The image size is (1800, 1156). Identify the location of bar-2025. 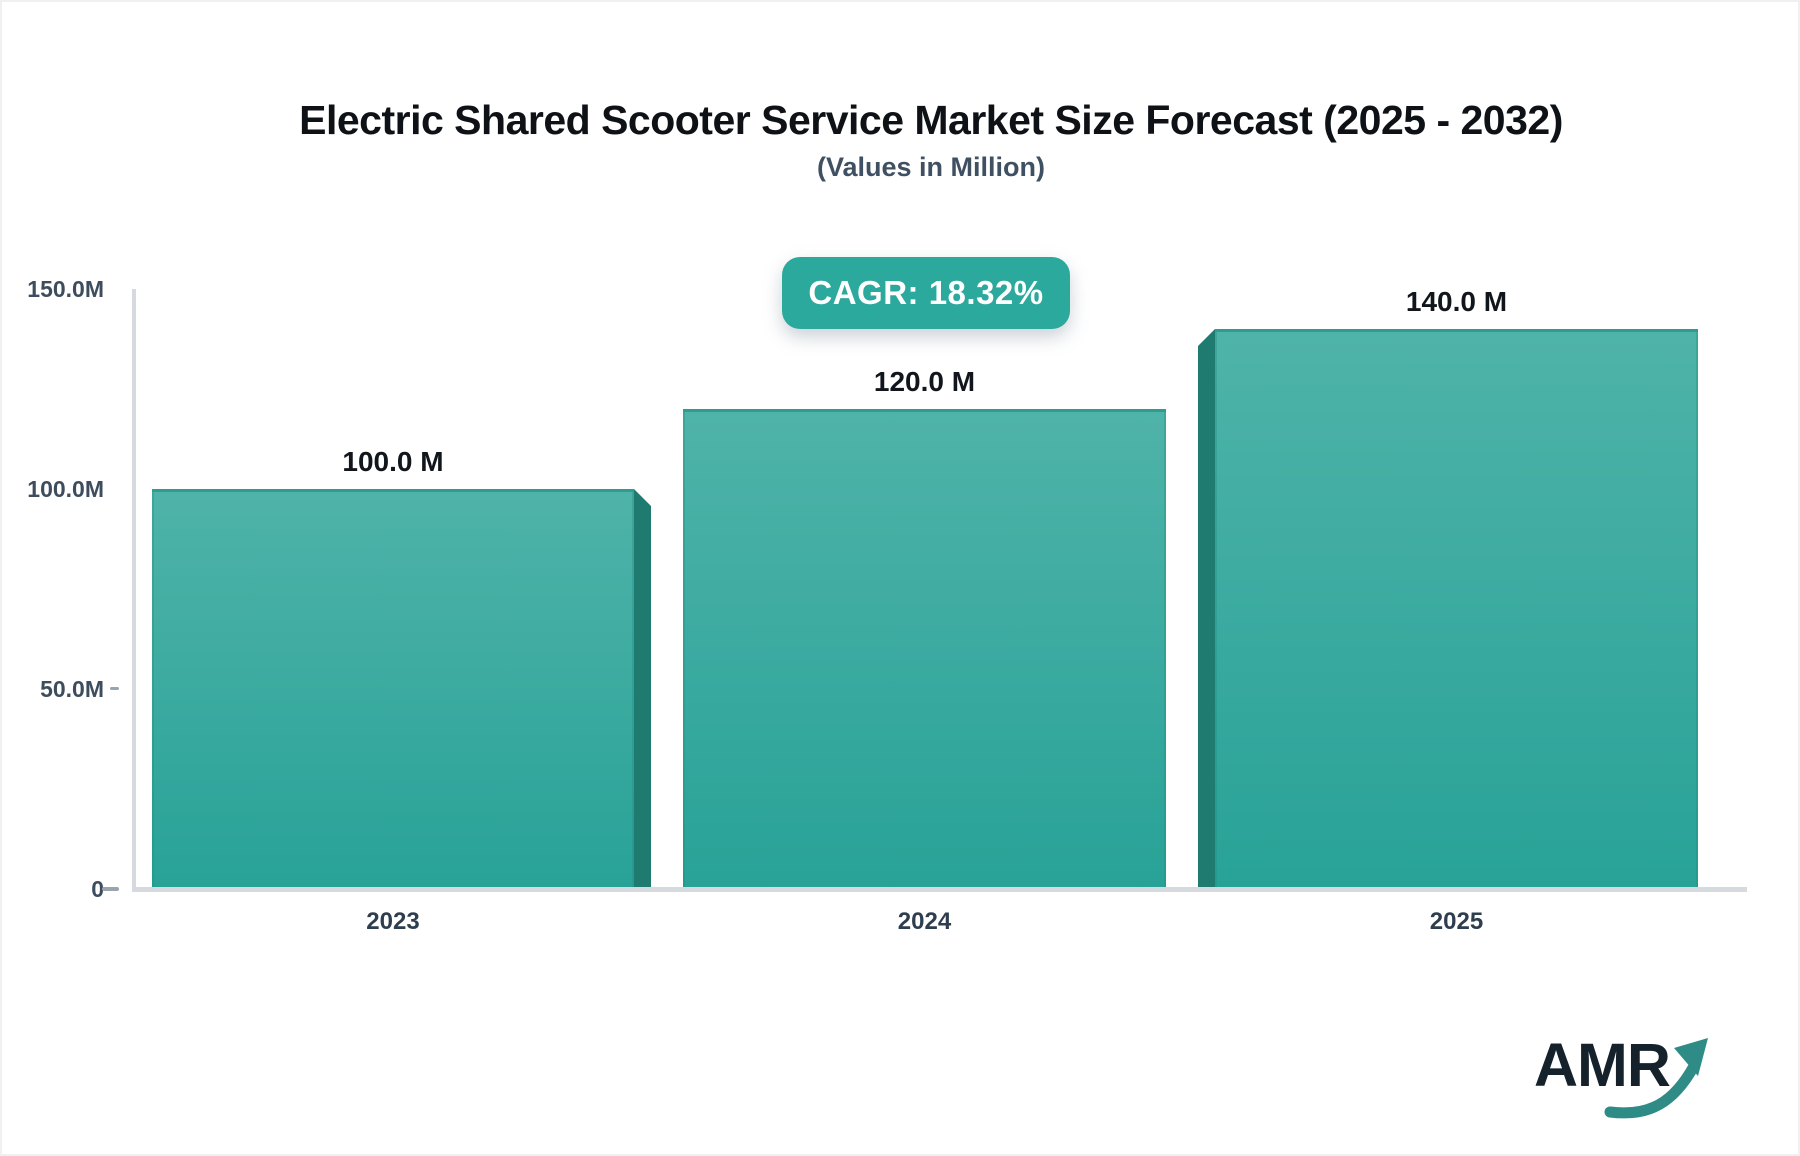
(1456, 609).